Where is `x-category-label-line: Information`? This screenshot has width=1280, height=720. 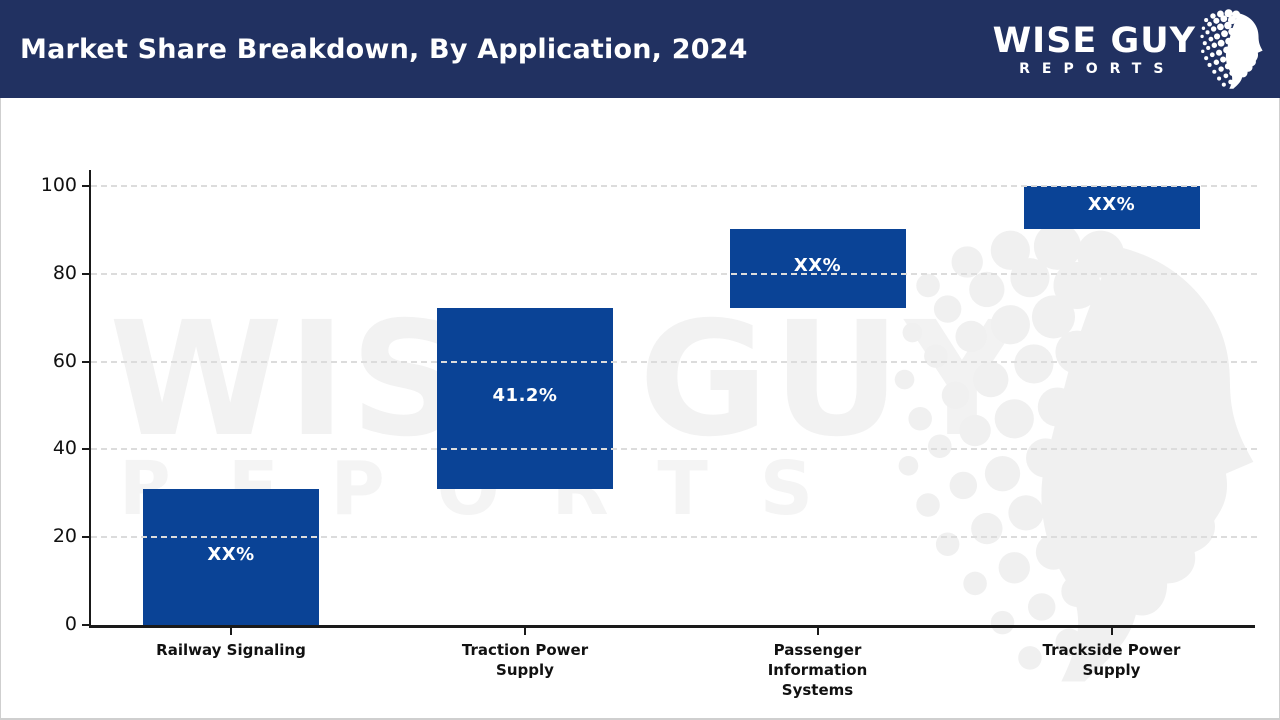
x-category-label-line: Information is located at coordinates (817, 670).